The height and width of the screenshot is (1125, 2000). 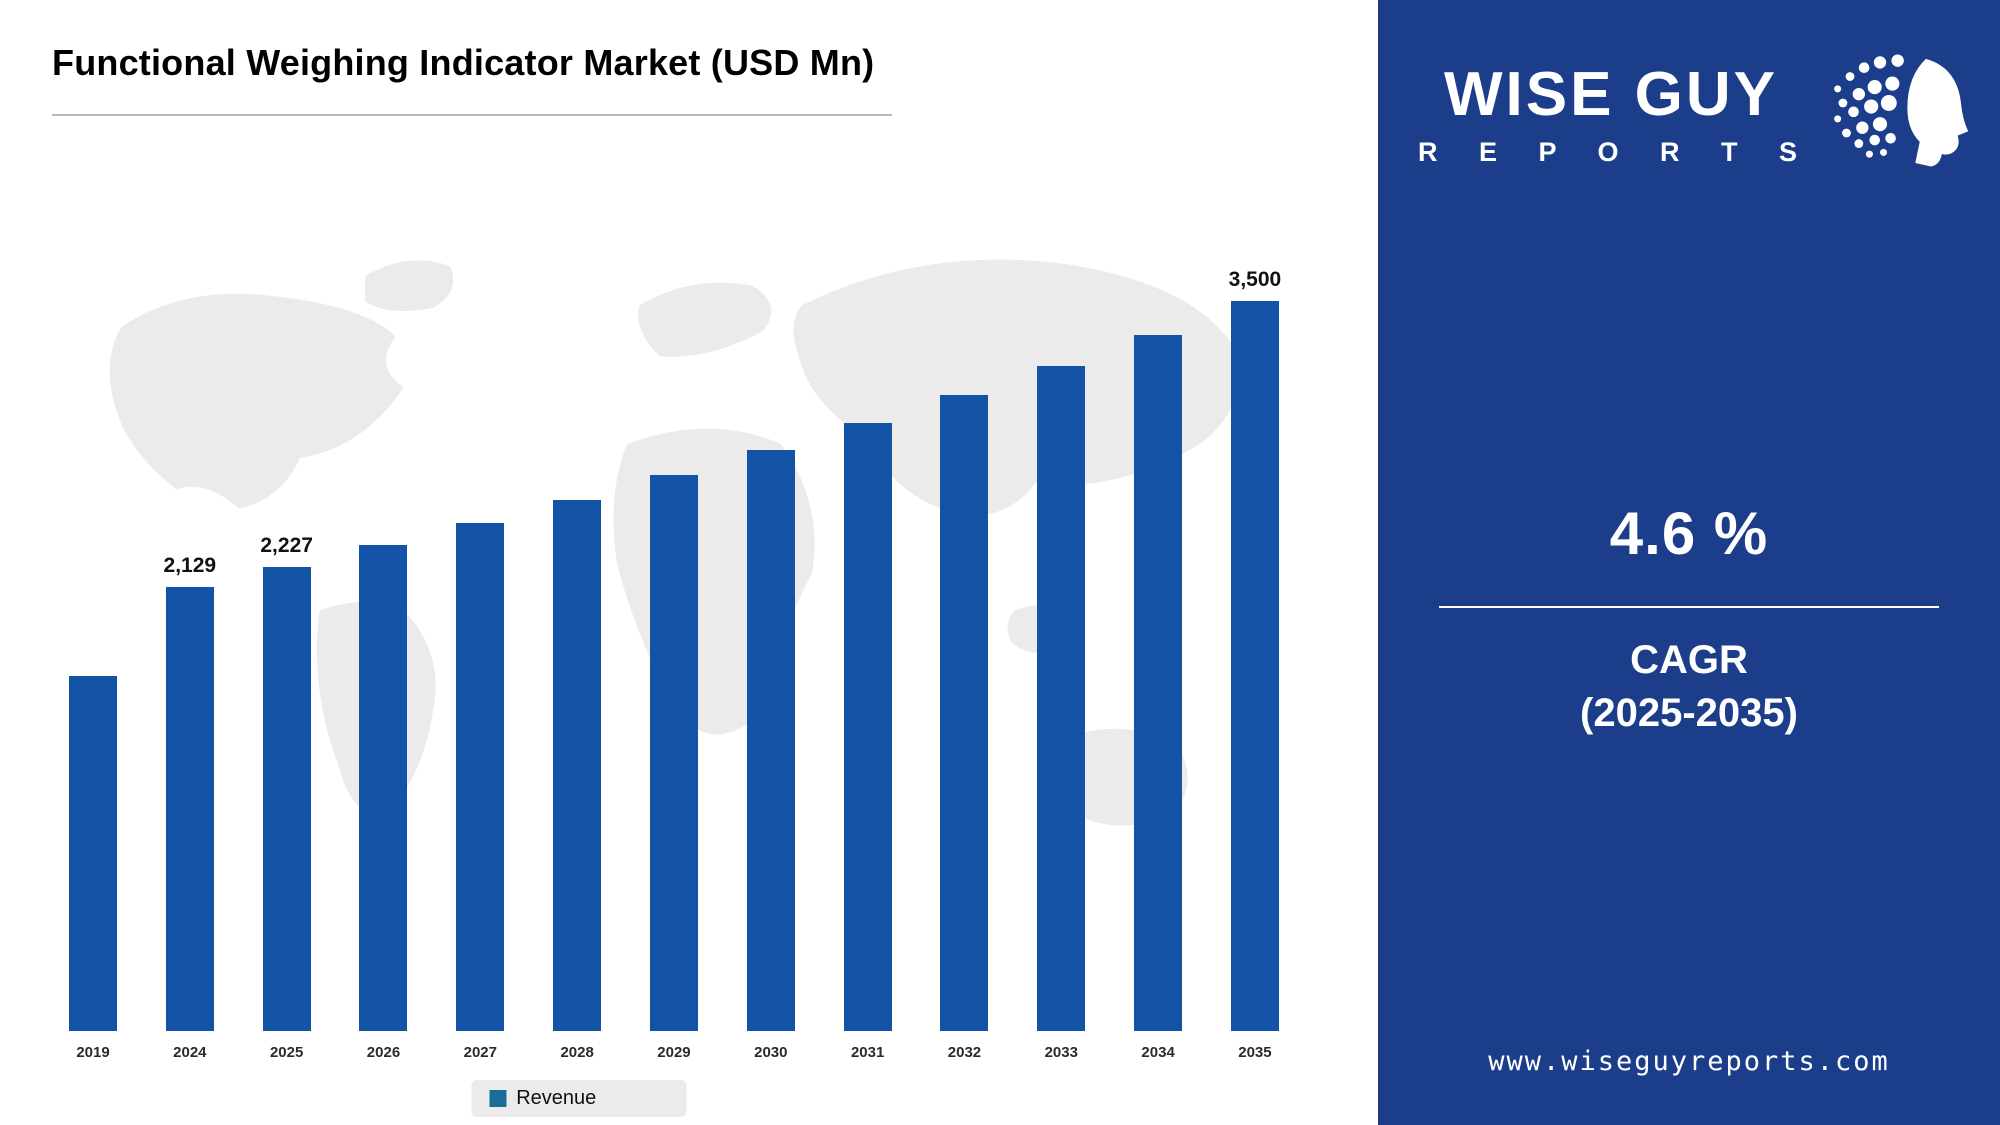 What do you see at coordinates (1255, 279) in the screenshot?
I see `bar-value-label: 3,500` at bounding box center [1255, 279].